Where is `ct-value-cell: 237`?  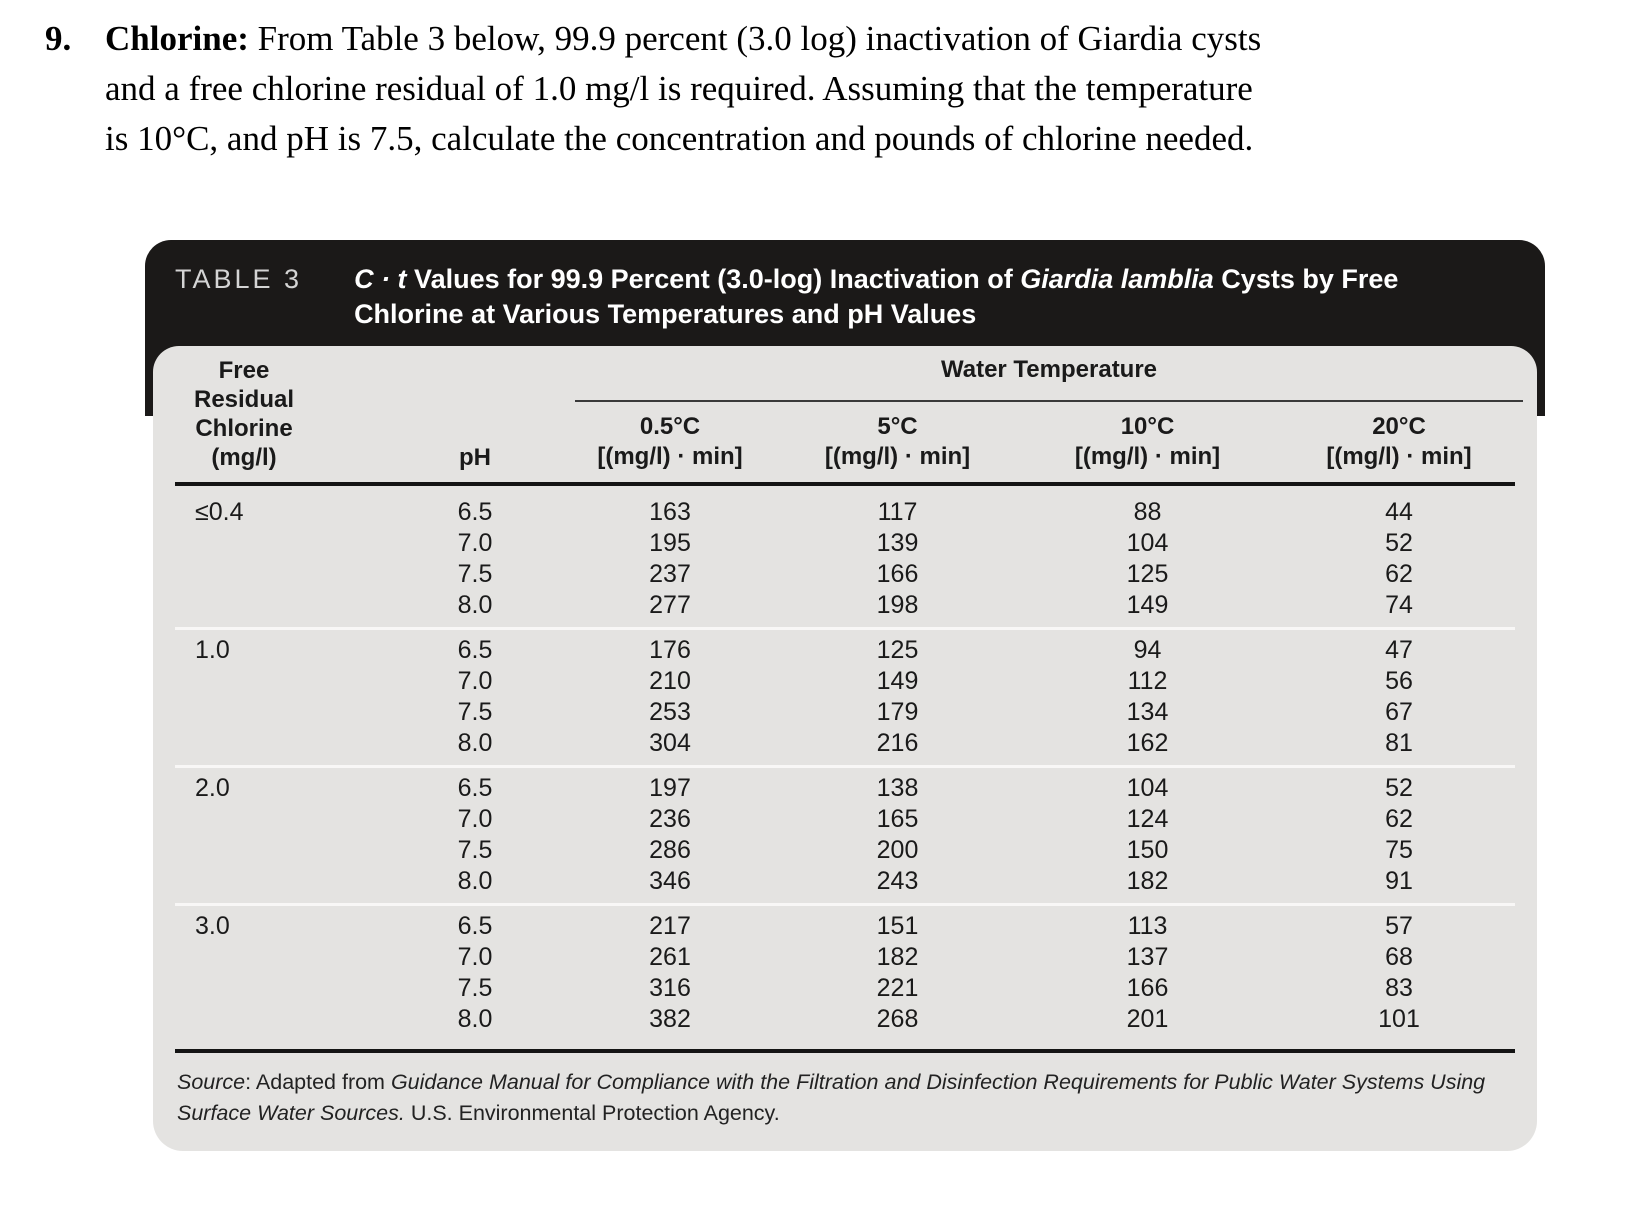
ct-value-cell: 237 is located at coordinates (670, 574).